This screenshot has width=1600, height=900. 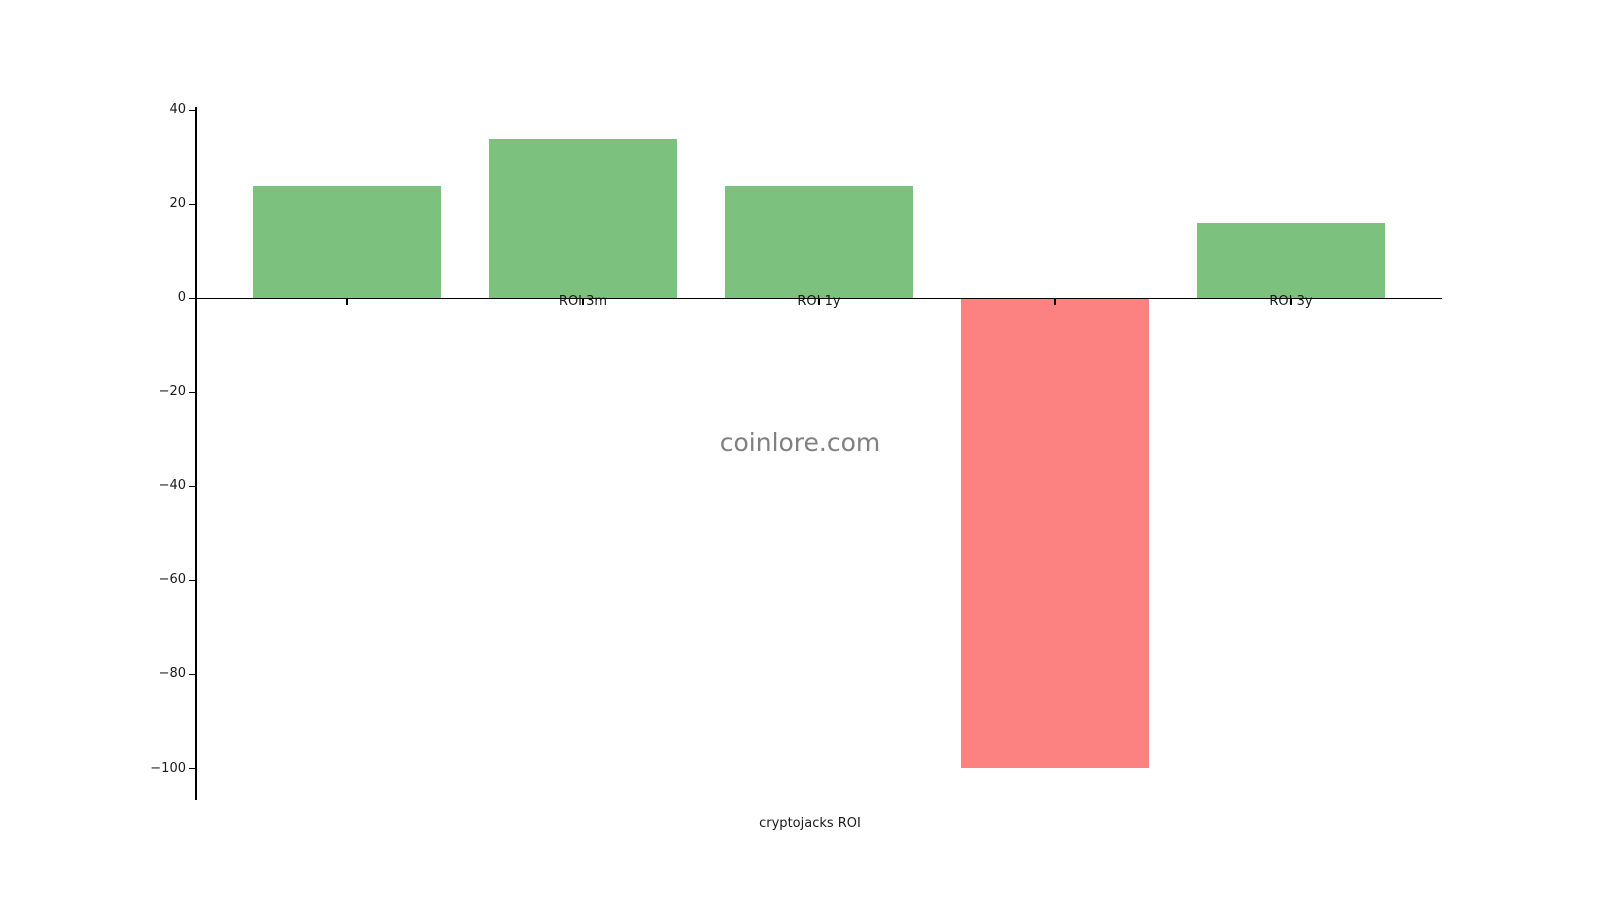 I want to click on x-axis-zero-line, so click(x=819, y=298).